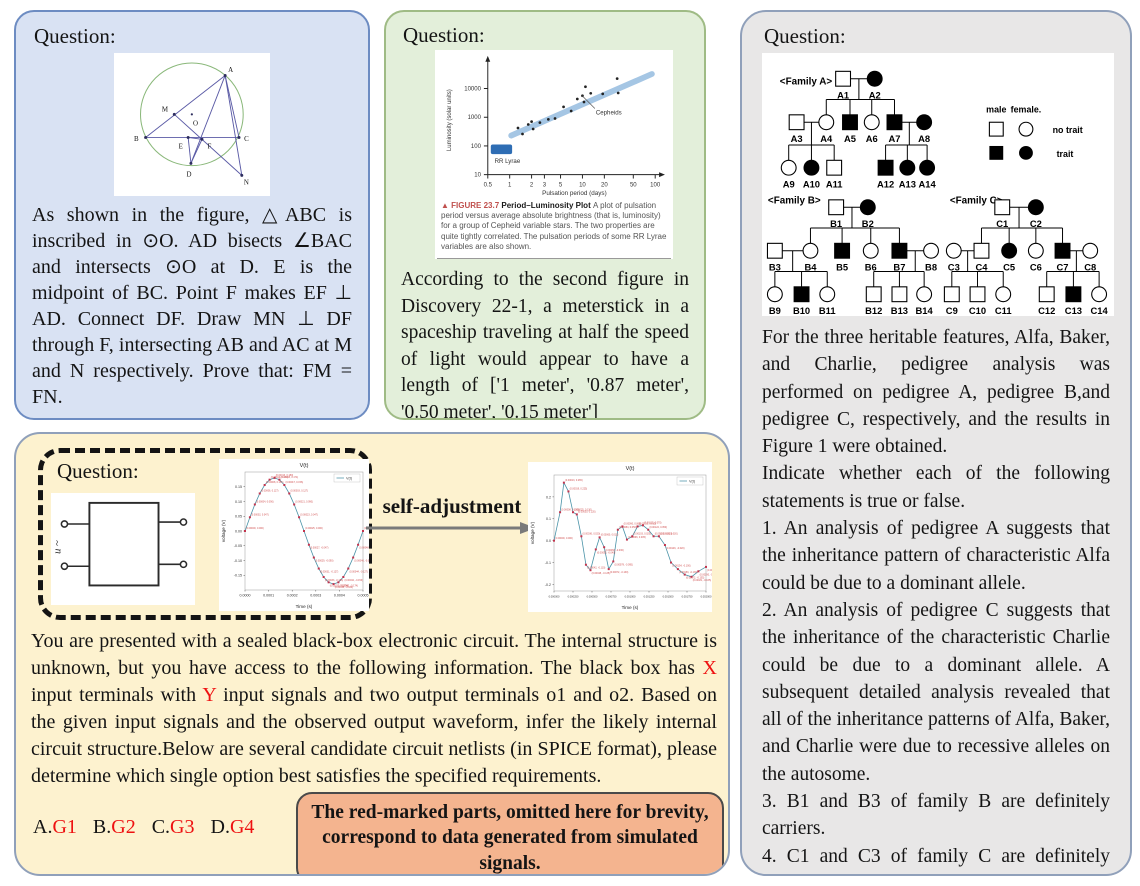 This screenshot has height=886, width=1140. Describe the element at coordinates (548, 563) in the screenshot. I see `svg-text: -0.1` at that location.